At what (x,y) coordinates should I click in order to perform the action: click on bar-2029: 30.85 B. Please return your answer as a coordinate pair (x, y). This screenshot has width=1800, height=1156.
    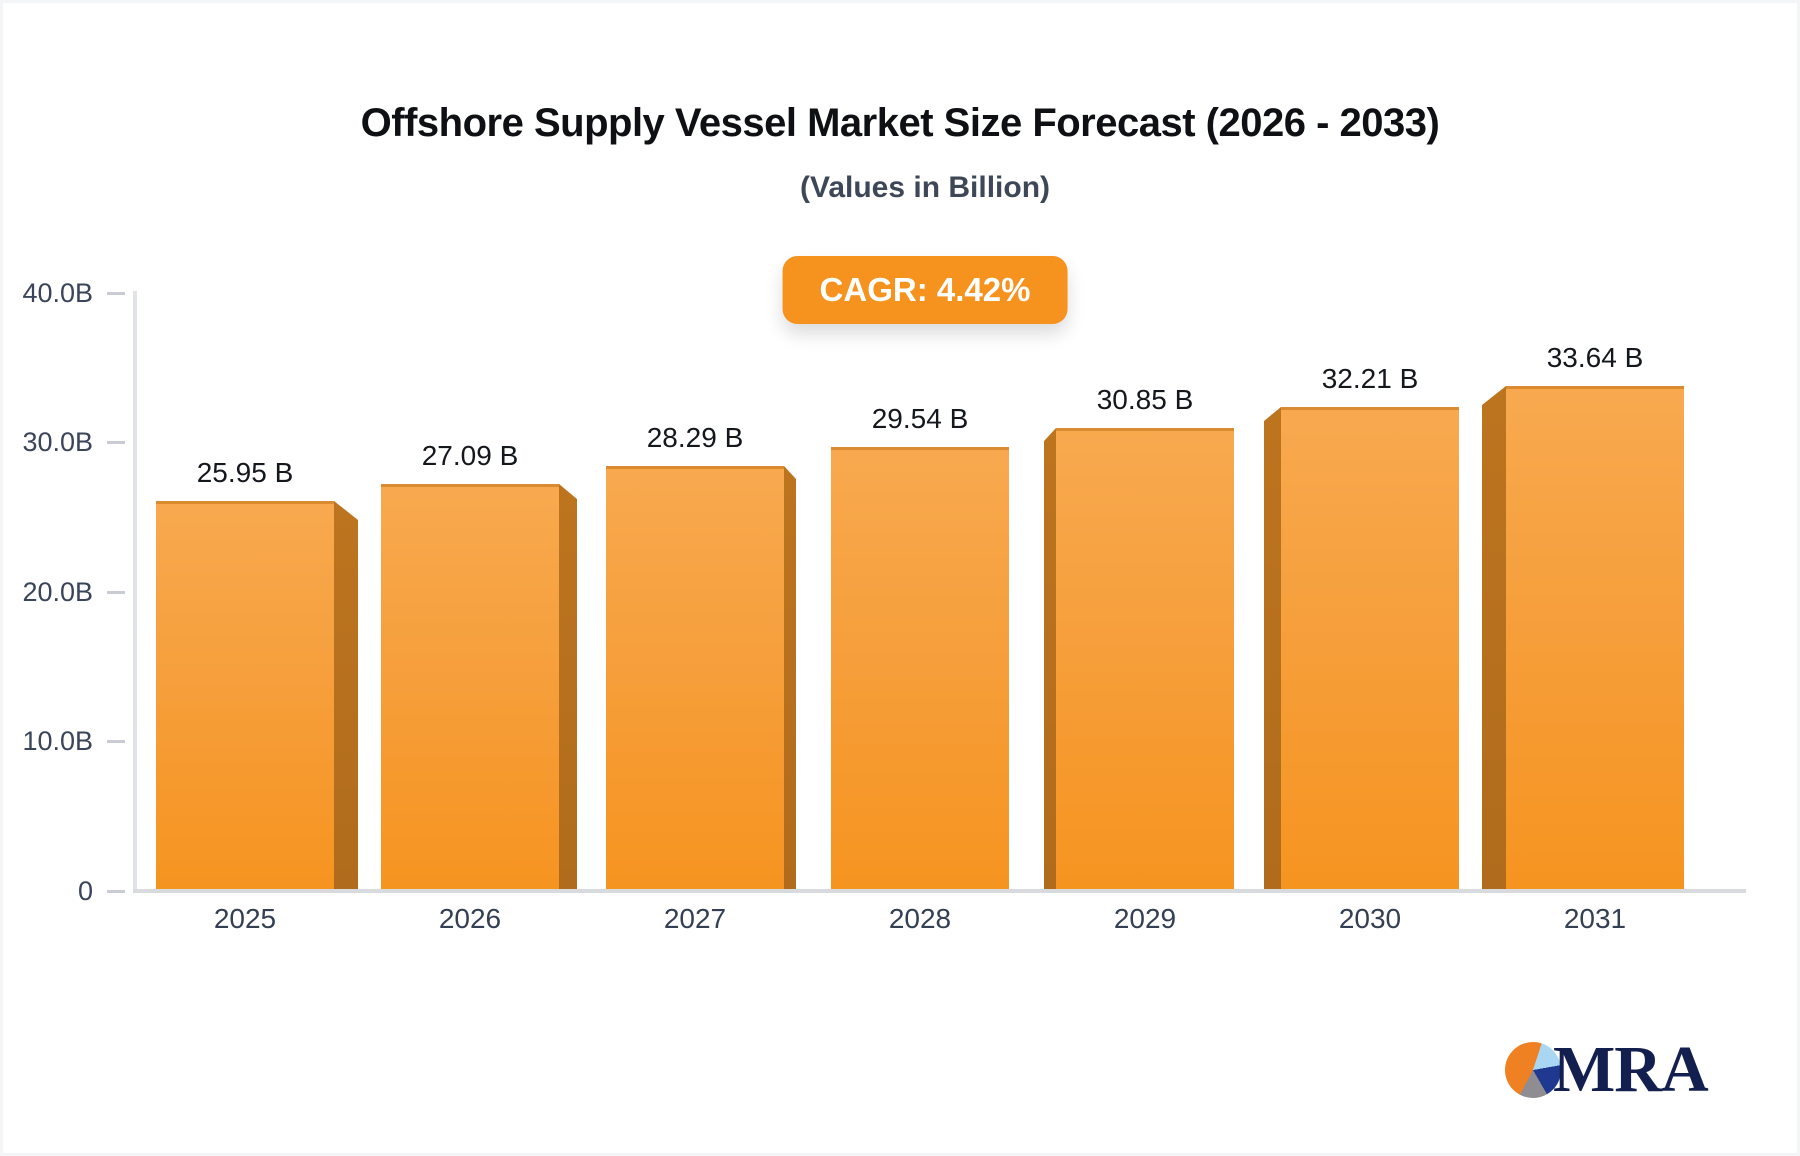
    Looking at the image, I should click on (1139, 628).